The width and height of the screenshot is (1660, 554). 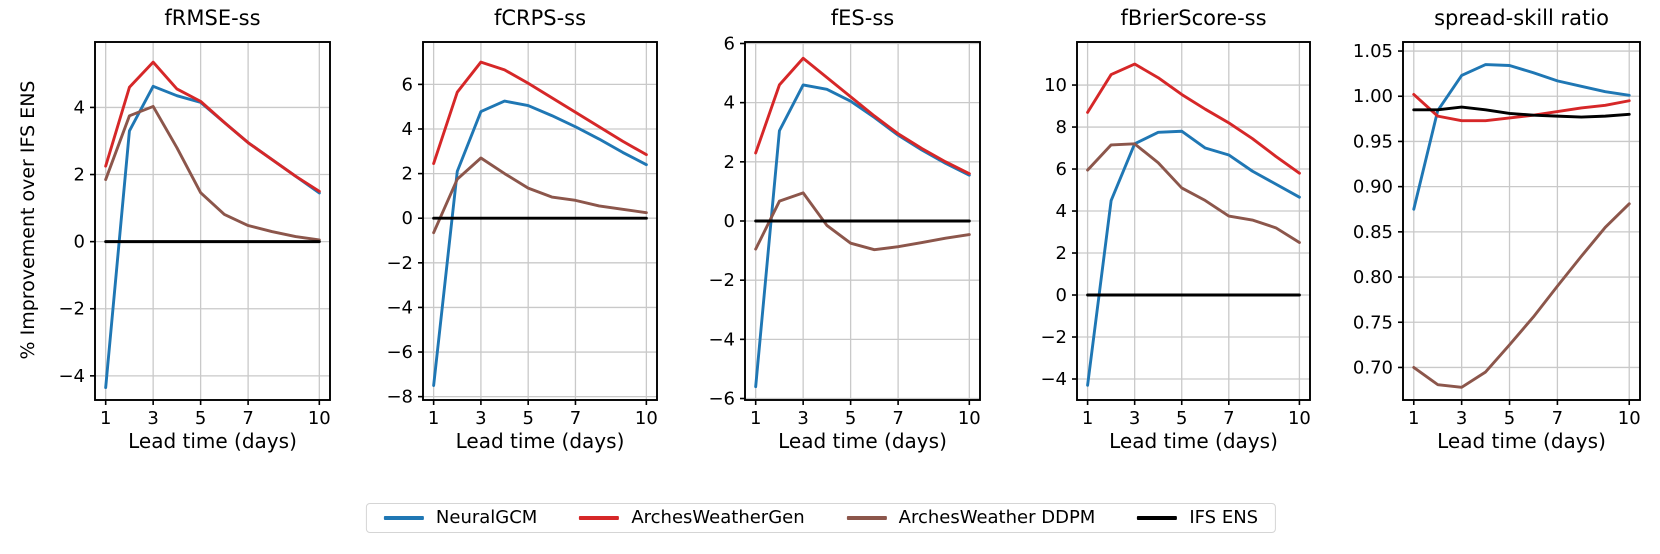 I want to click on chart-title: fCRPS-ss, so click(x=540, y=18).